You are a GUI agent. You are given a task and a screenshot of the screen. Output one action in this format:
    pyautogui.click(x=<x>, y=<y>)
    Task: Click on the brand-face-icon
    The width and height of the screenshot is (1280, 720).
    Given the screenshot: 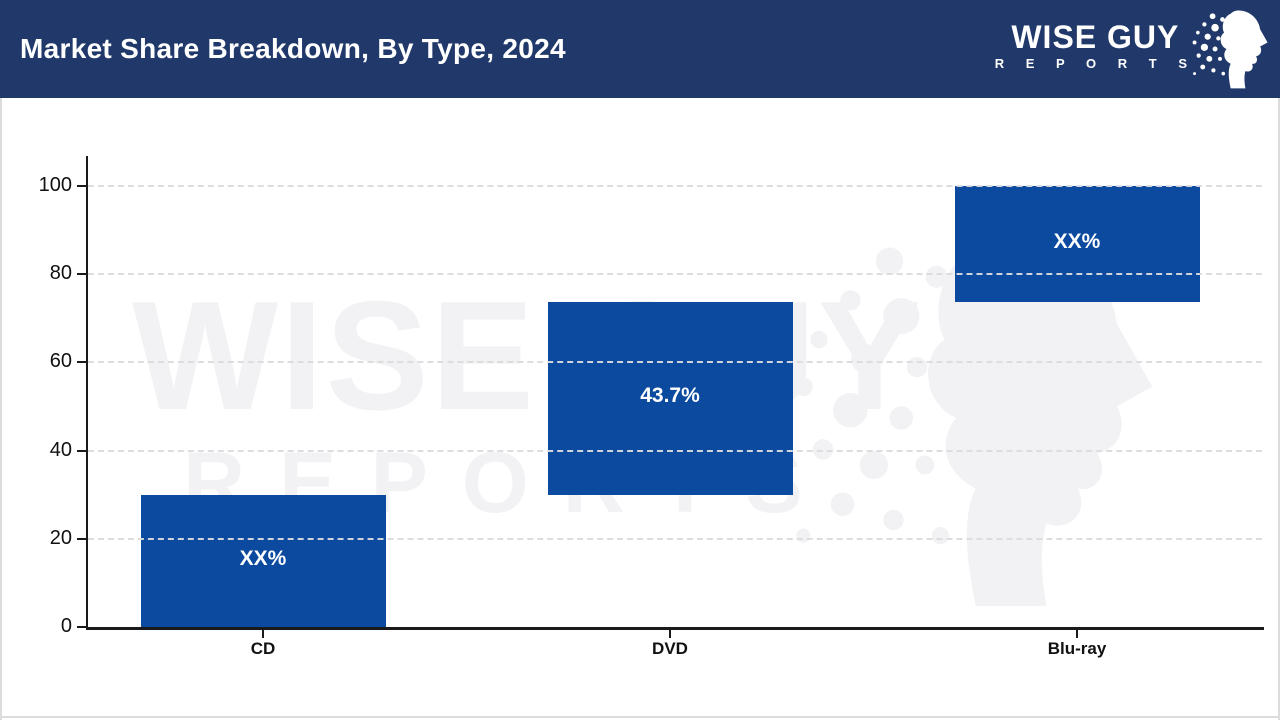 What is the action you would take?
    pyautogui.click(x=1230, y=49)
    